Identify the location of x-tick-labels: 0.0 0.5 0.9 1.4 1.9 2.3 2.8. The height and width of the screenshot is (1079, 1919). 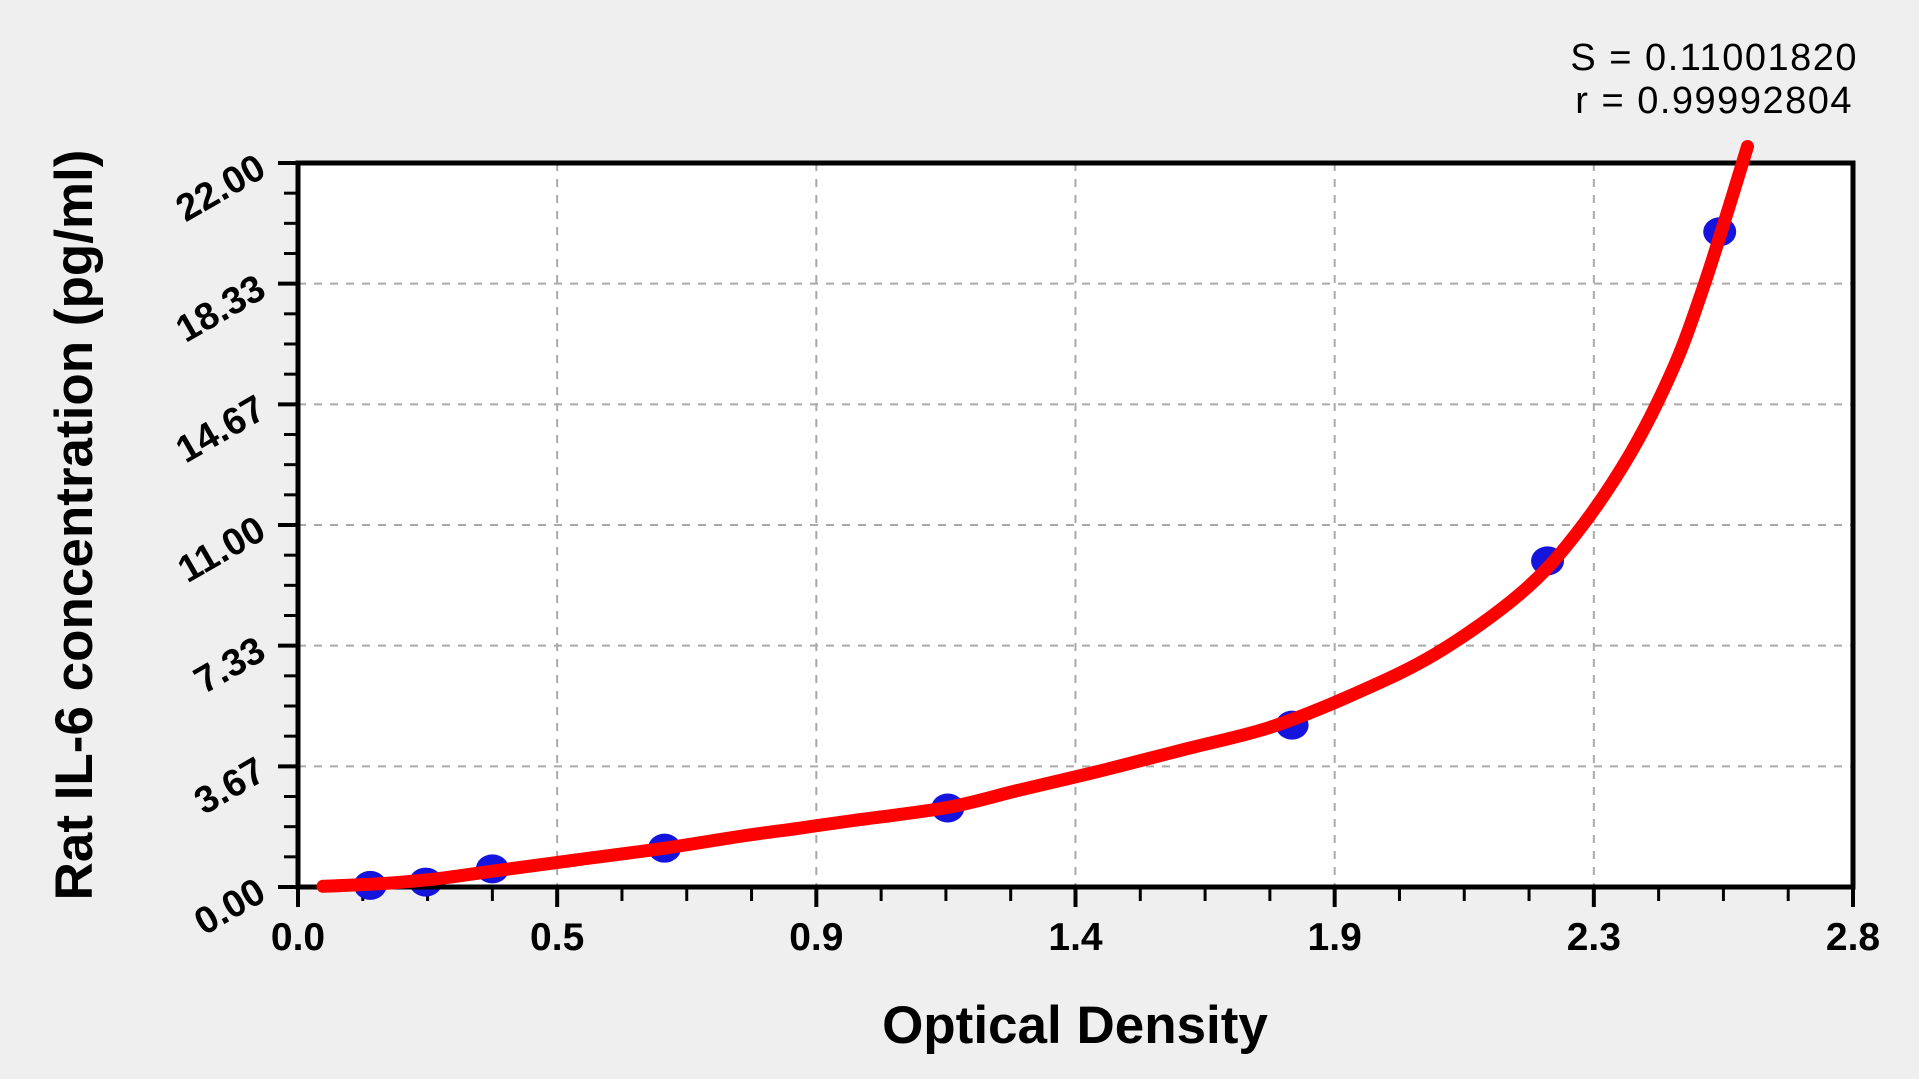
(1075, 937).